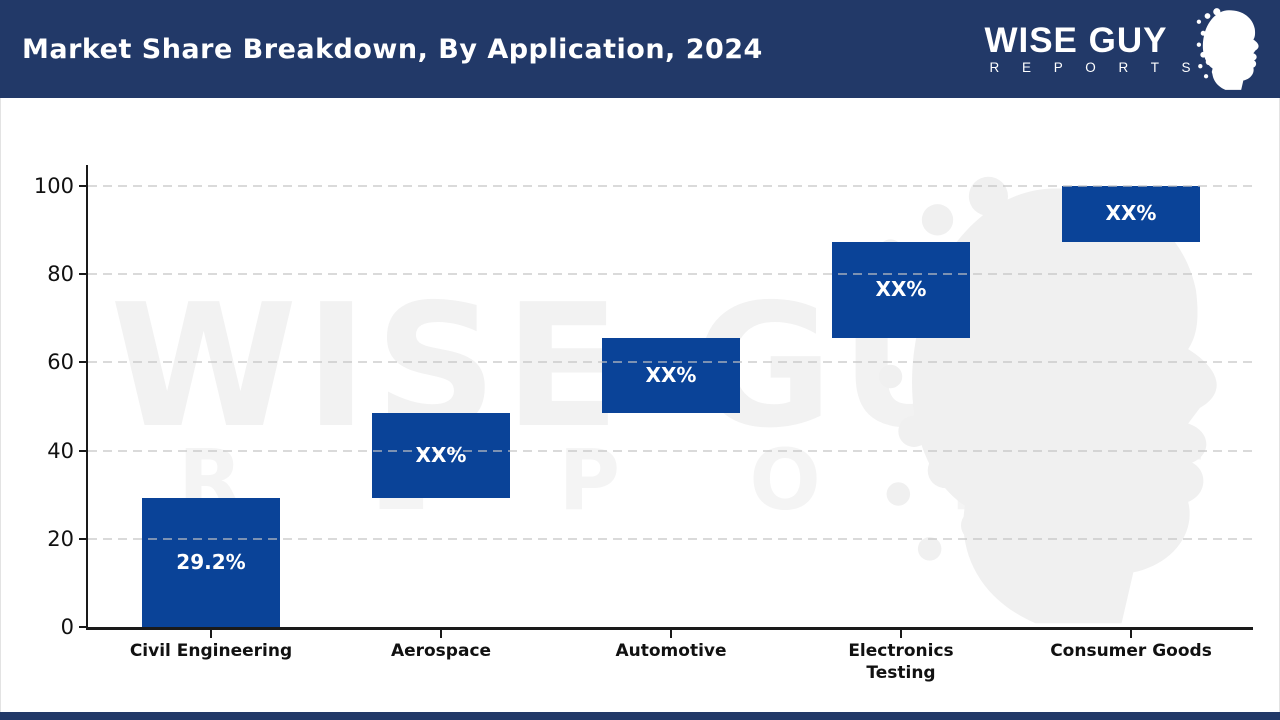 The image size is (1280, 720). What do you see at coordinates (901, 662) in the screenshot?
I see `x-tick-label: Electronics Testing` at bounding box center [901, 662].